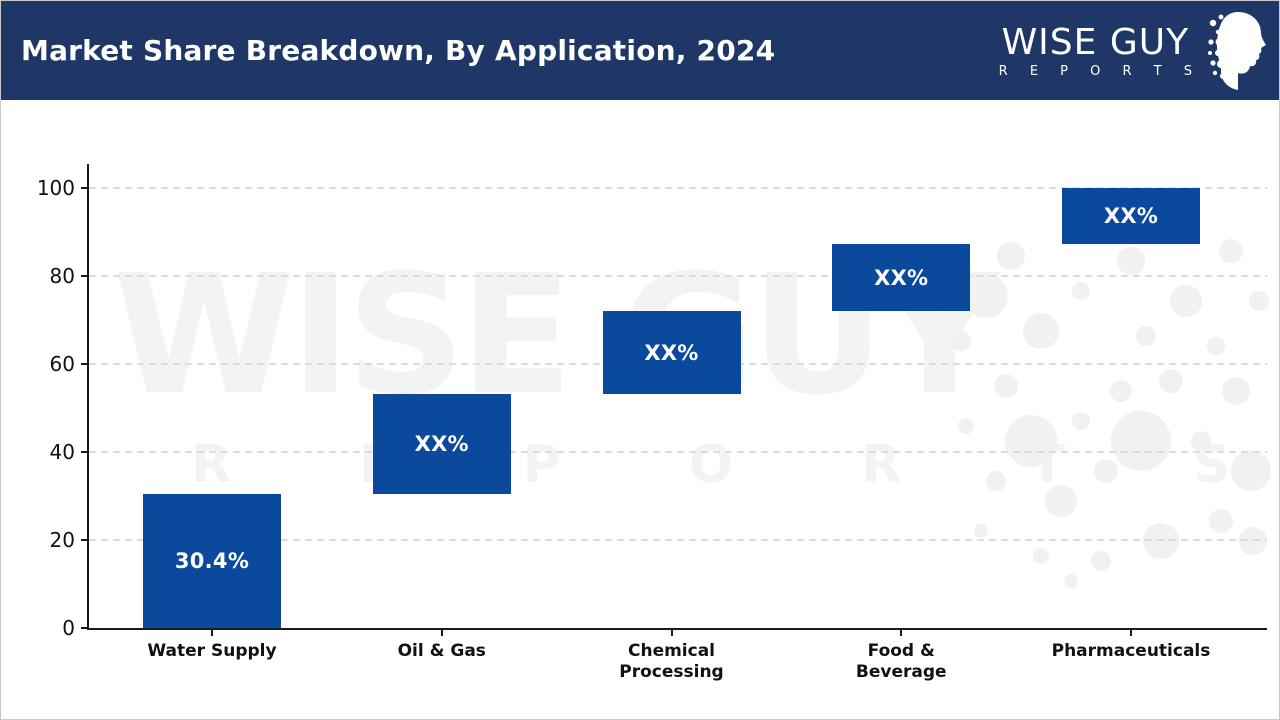 Image resolution: width=1280 pixels, height=720 pixels. What do you see at coordinates (1099, 71) in the screenshot?
I see `brand-subtitle: R E P O R T S` at bounding box center [1099, 71].